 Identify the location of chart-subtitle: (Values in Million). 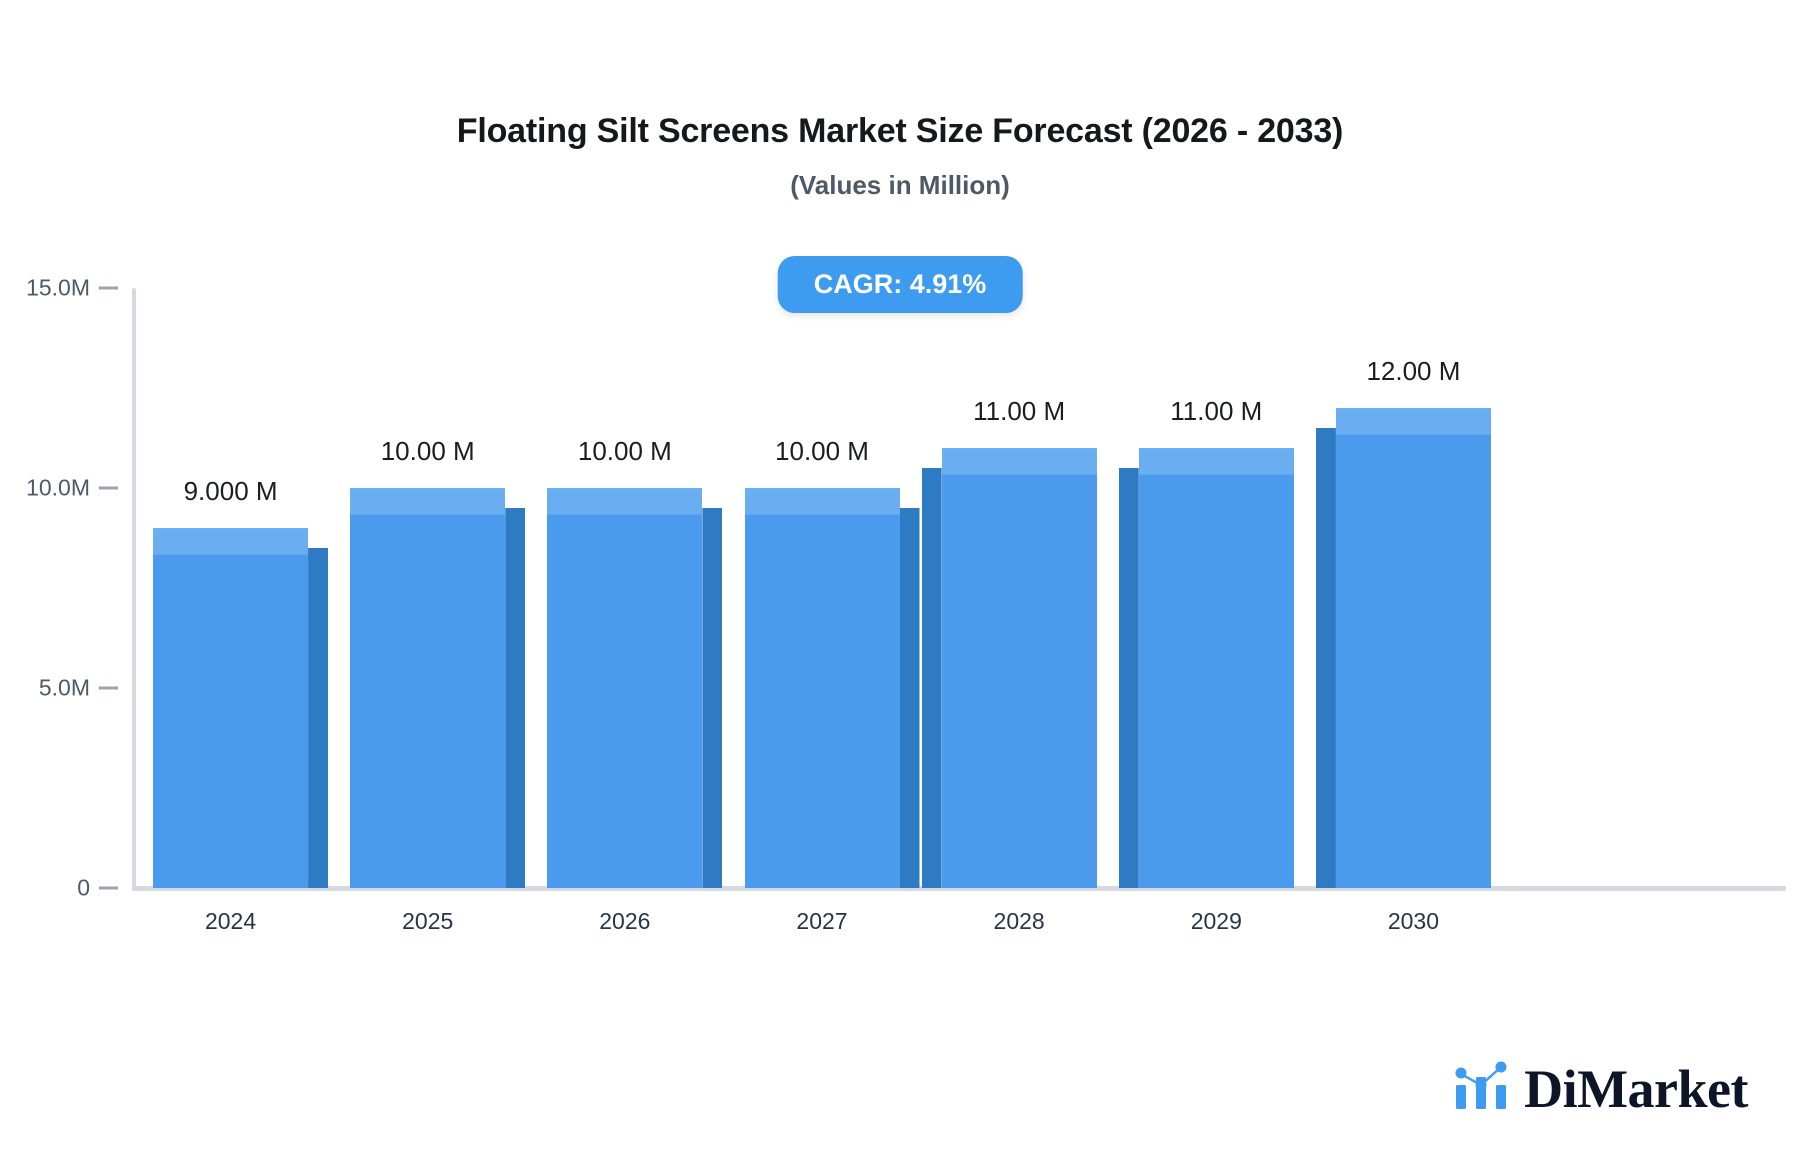
(900, 185).